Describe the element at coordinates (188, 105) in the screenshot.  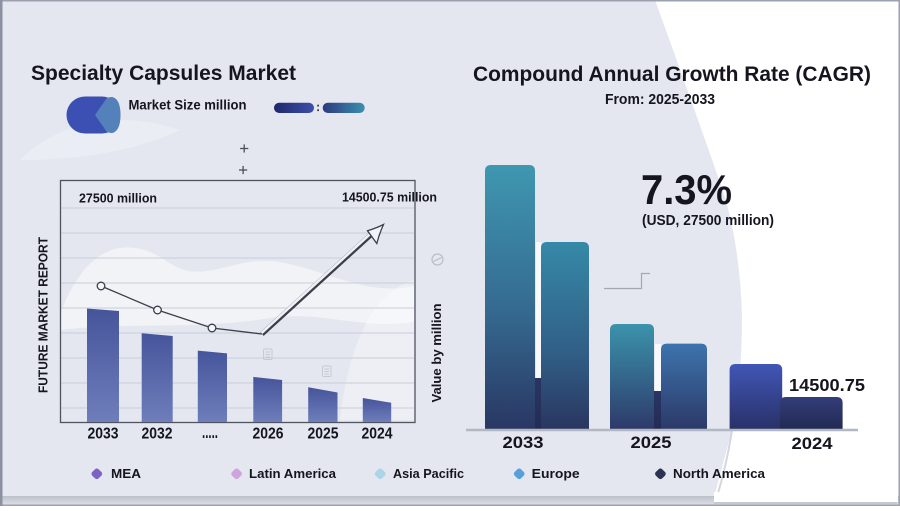
I see `svg-text: Market Size million` at that location.